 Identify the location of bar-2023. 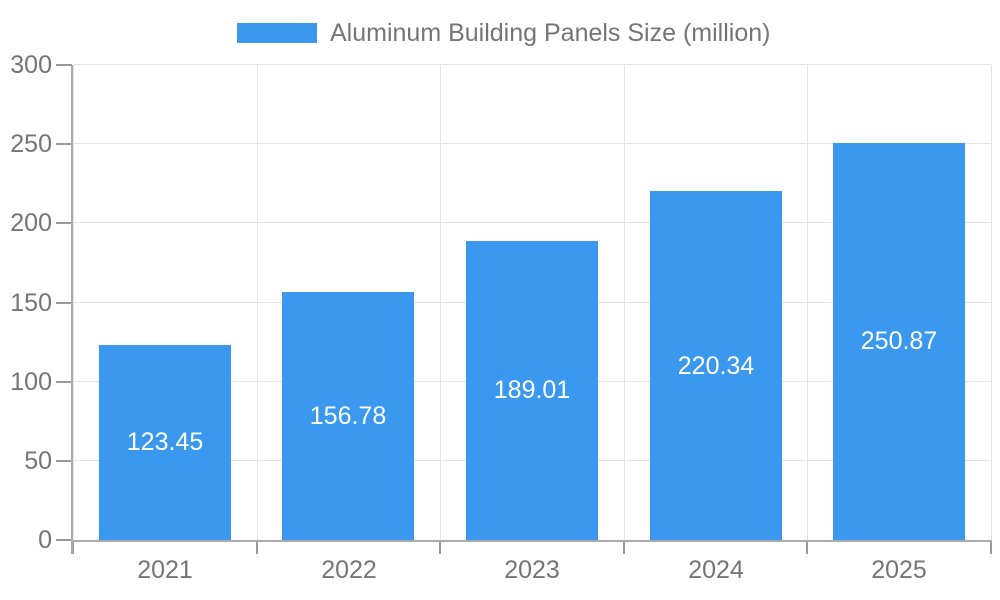
(532, 390).